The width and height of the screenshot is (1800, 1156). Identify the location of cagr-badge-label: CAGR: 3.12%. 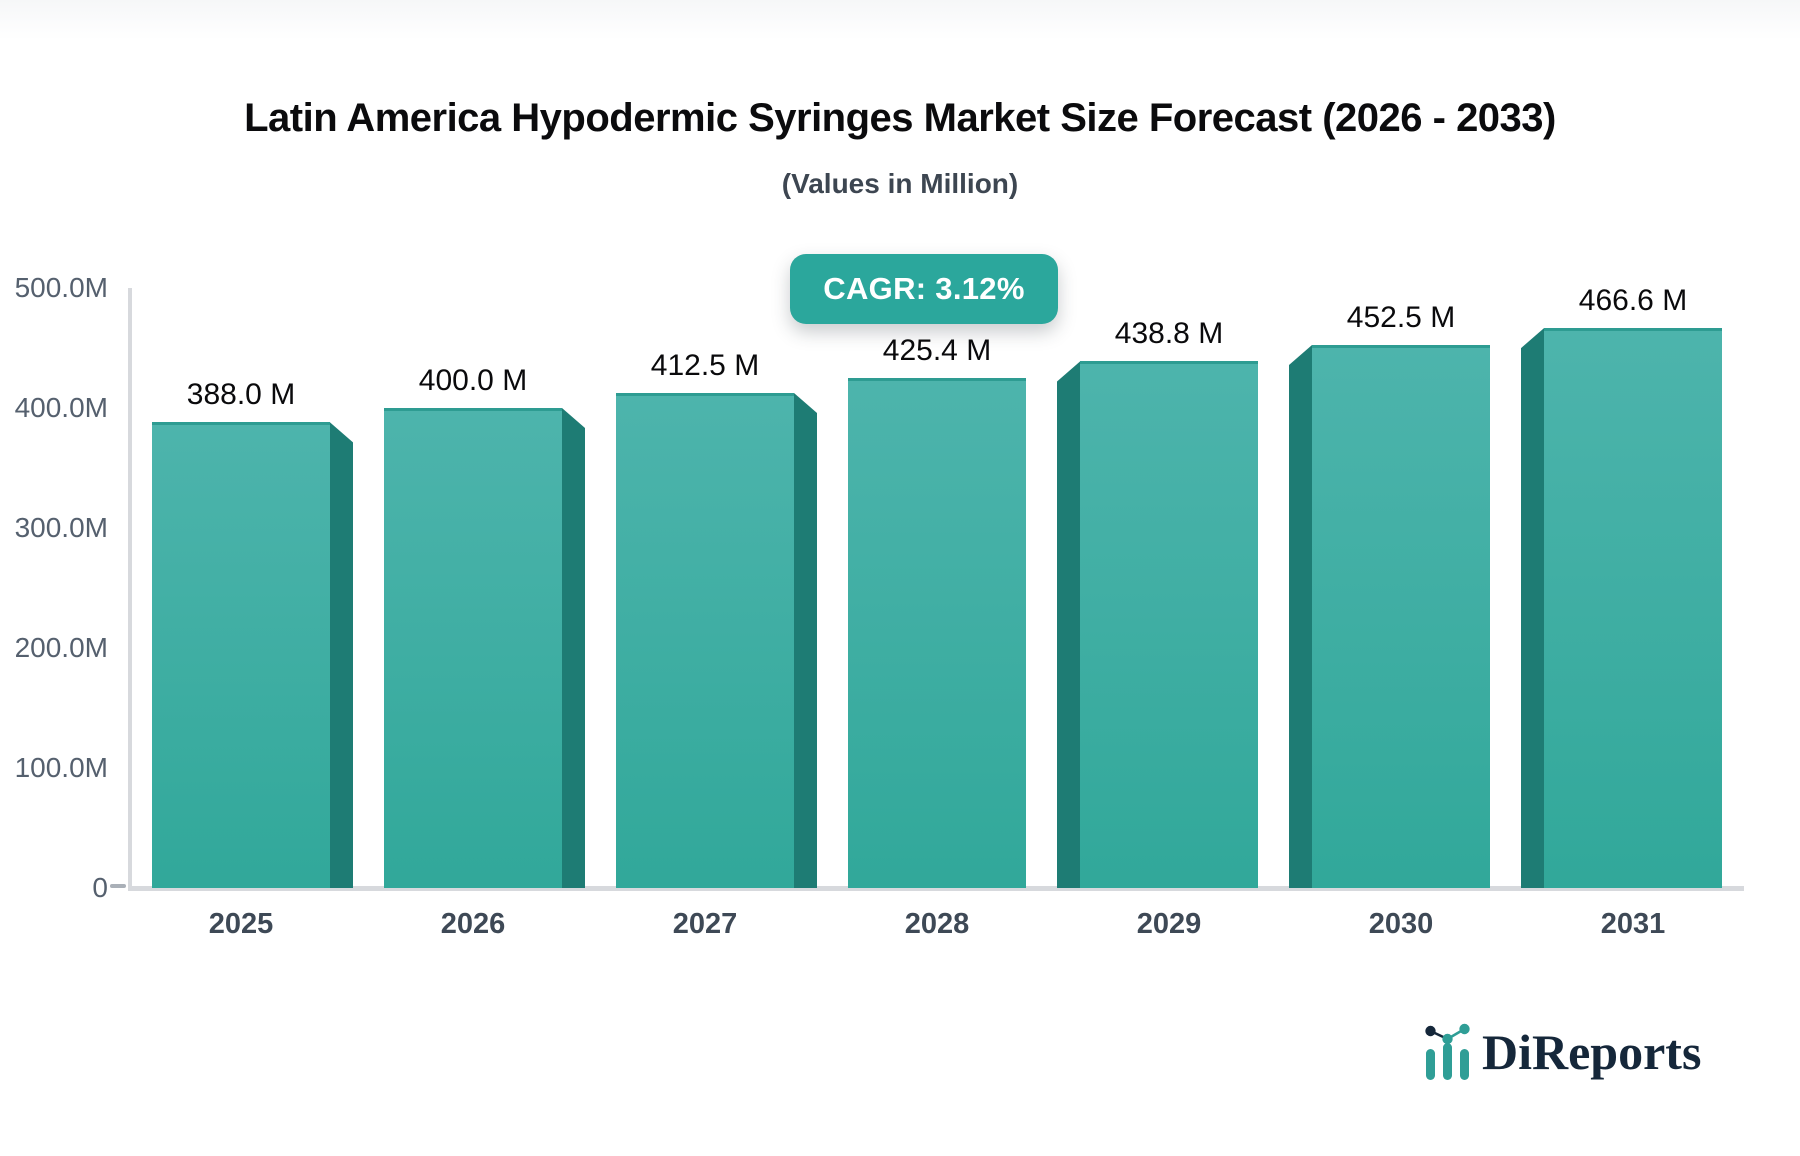
(924, 288).